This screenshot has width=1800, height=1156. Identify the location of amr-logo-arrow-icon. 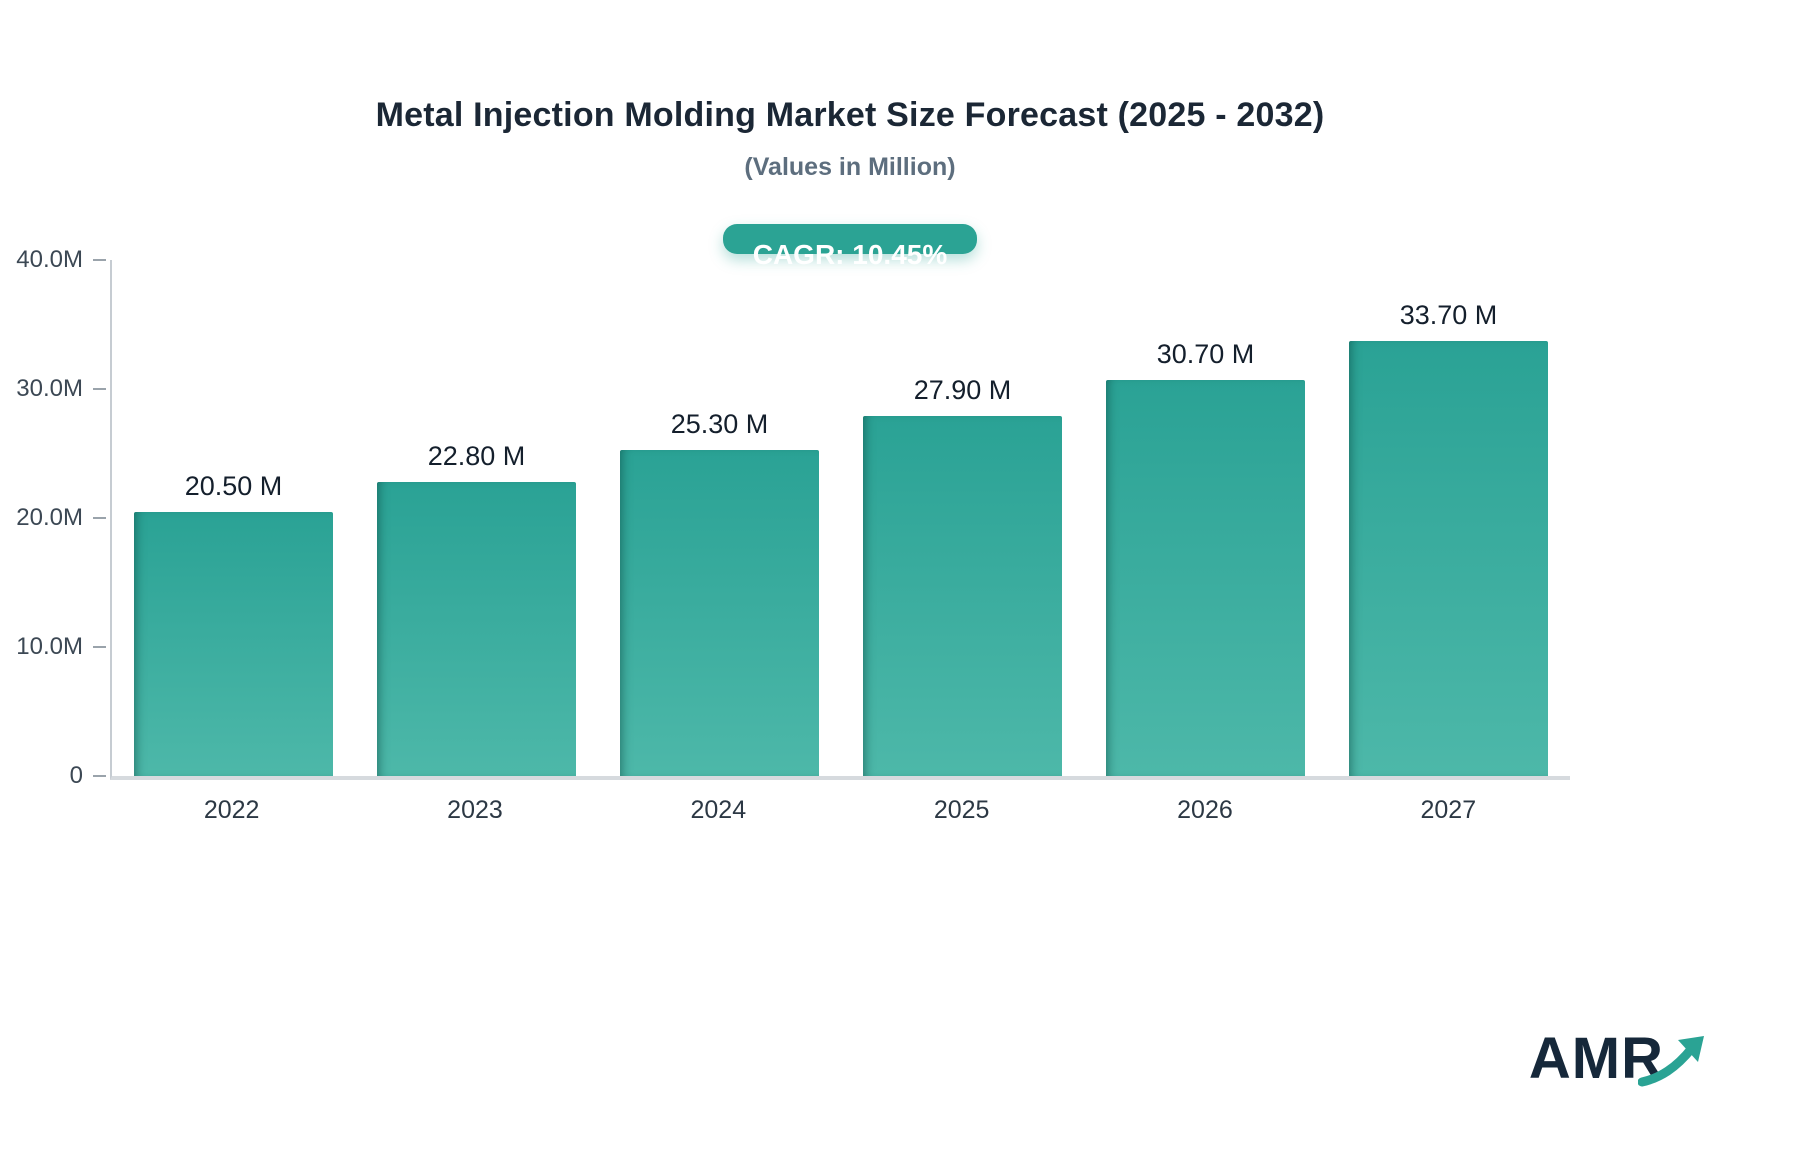
(1671, 1060).